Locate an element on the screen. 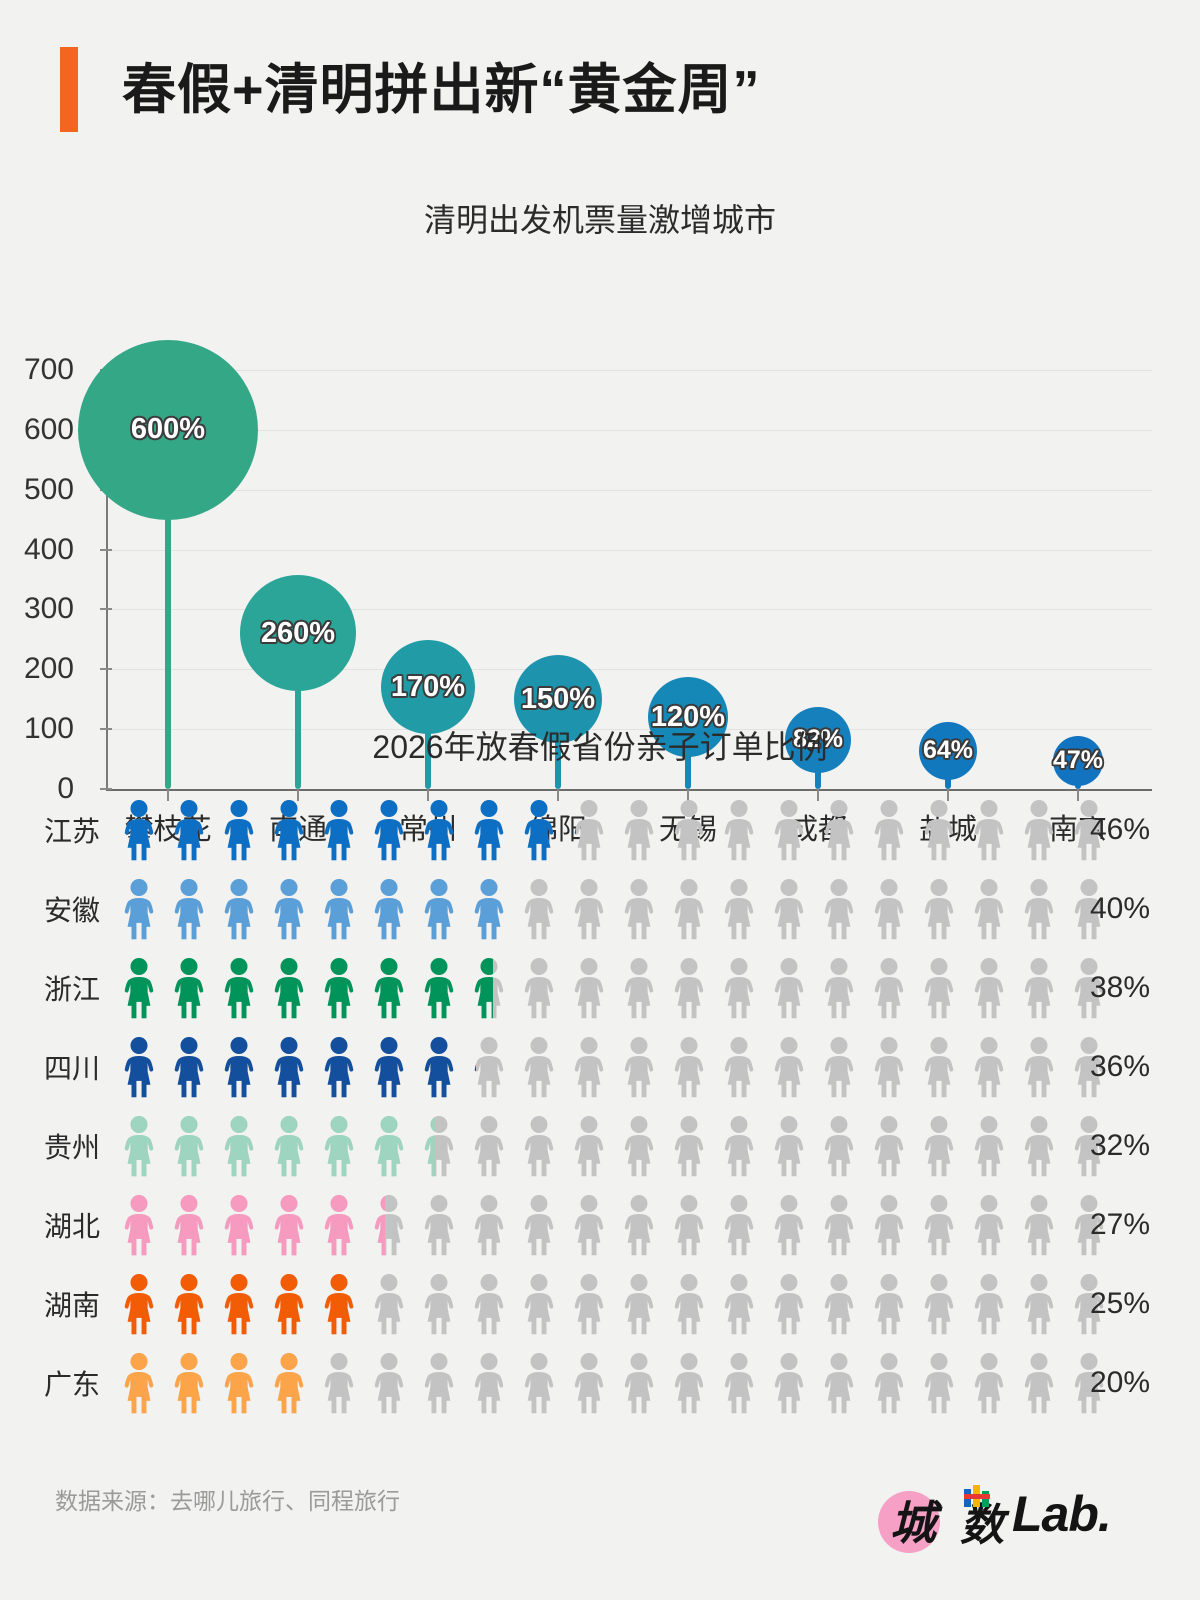 This screenshot has width=1200, height=1600. bubble-marker: 260% is located at coordinates (298, 633).